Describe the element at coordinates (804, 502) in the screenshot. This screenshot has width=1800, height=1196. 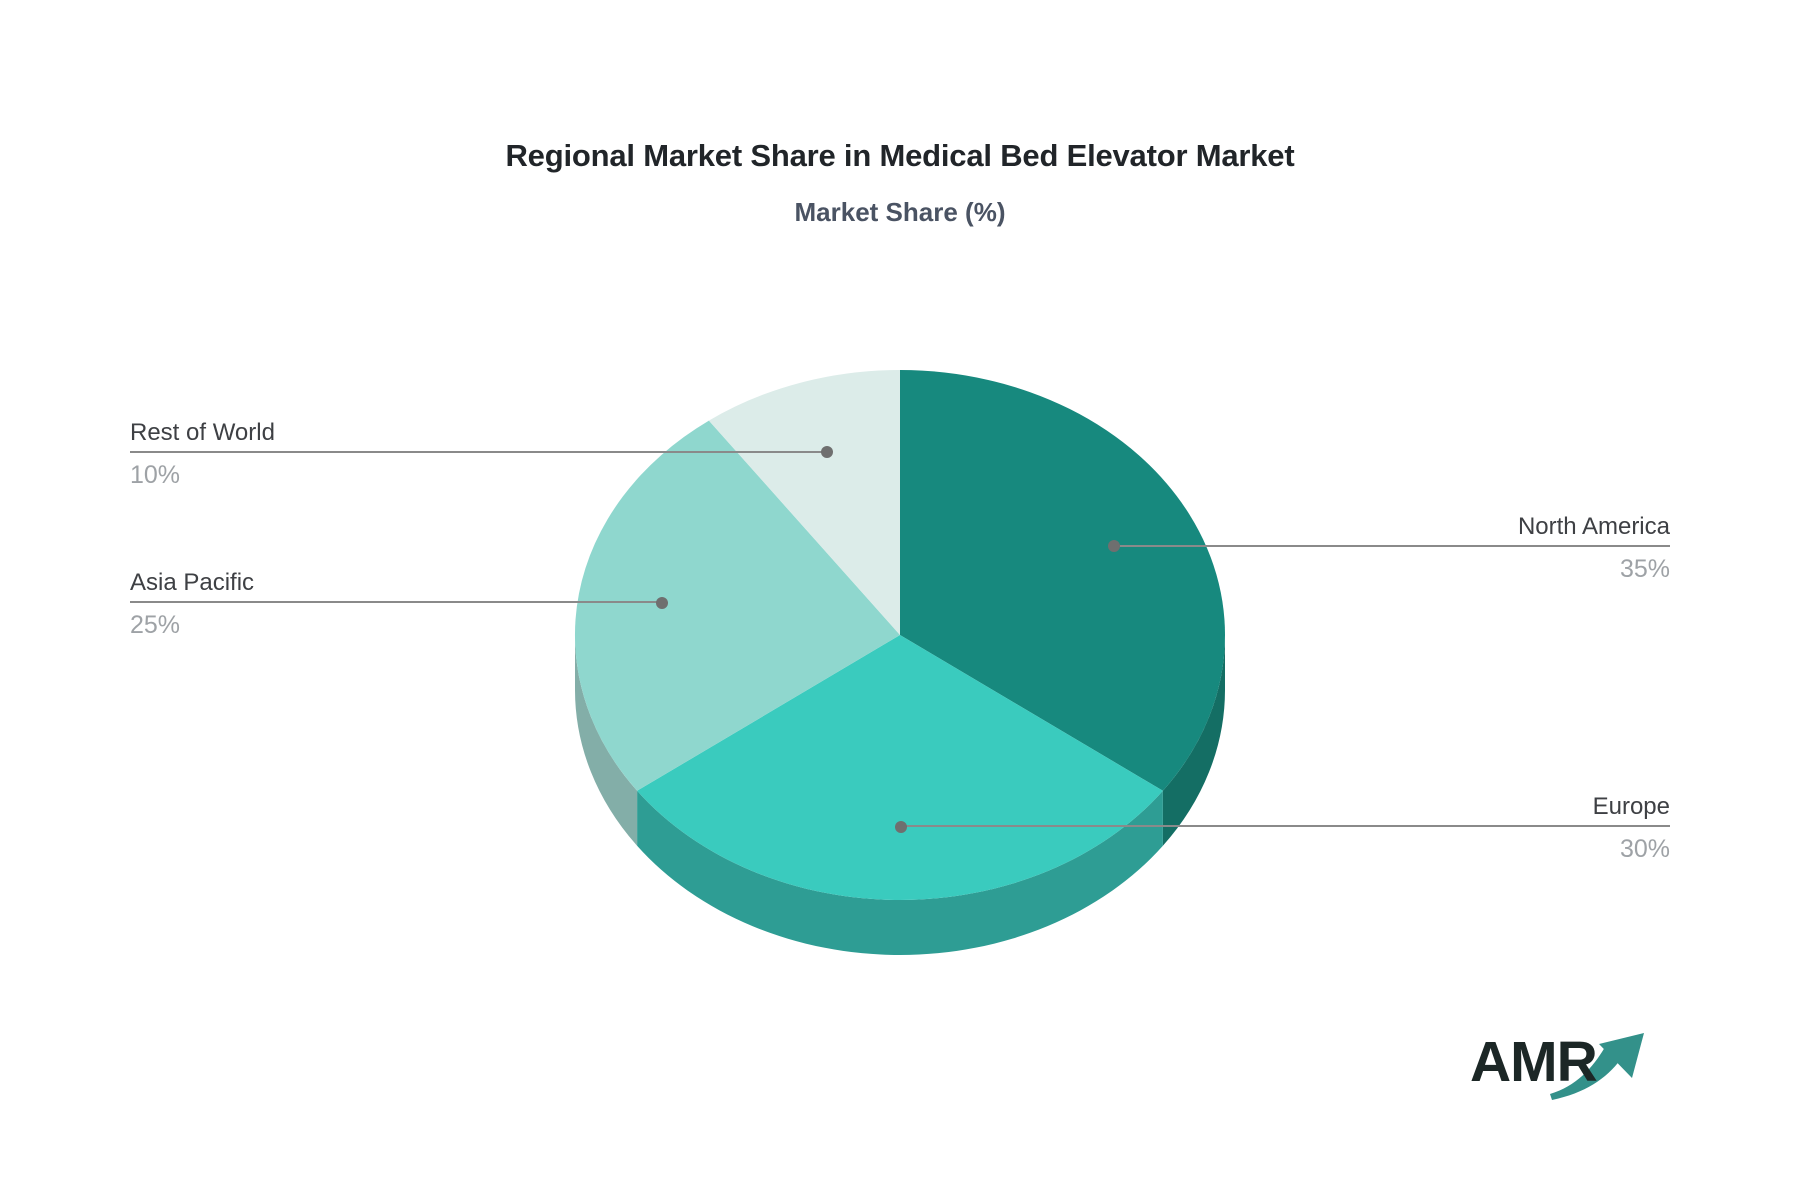
I see `pie-slice-rest-of-world` at that location.